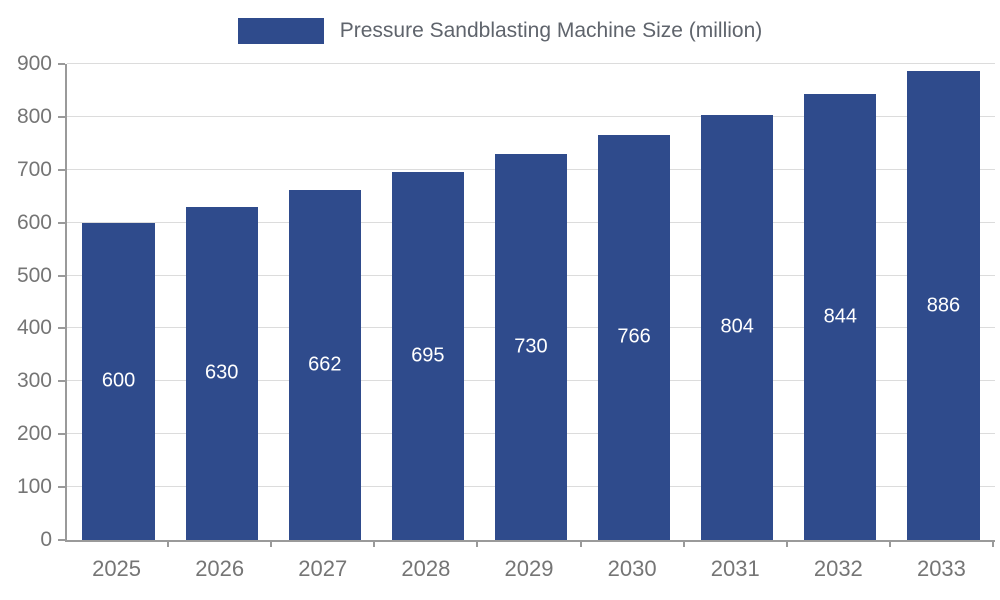  I want to click on x-tick-label: 2029, so click(529, 568).